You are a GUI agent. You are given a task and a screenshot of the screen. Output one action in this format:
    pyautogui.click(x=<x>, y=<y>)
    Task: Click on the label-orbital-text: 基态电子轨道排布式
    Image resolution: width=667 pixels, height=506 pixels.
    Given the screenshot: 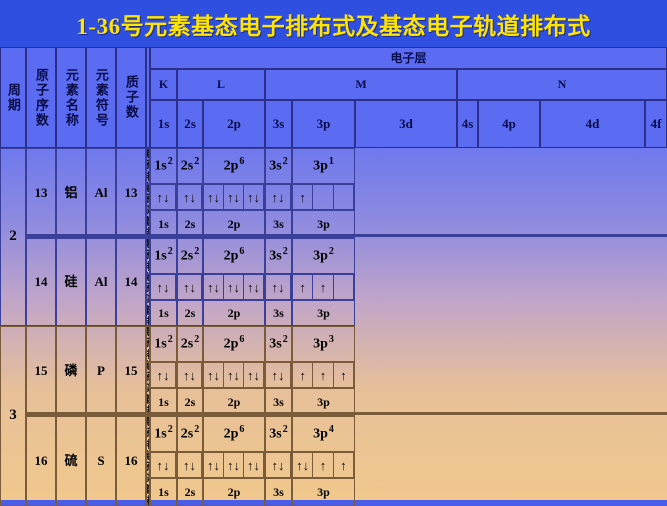 What is the action you would take?
    pyautogui.click(x=148, y=389)
    